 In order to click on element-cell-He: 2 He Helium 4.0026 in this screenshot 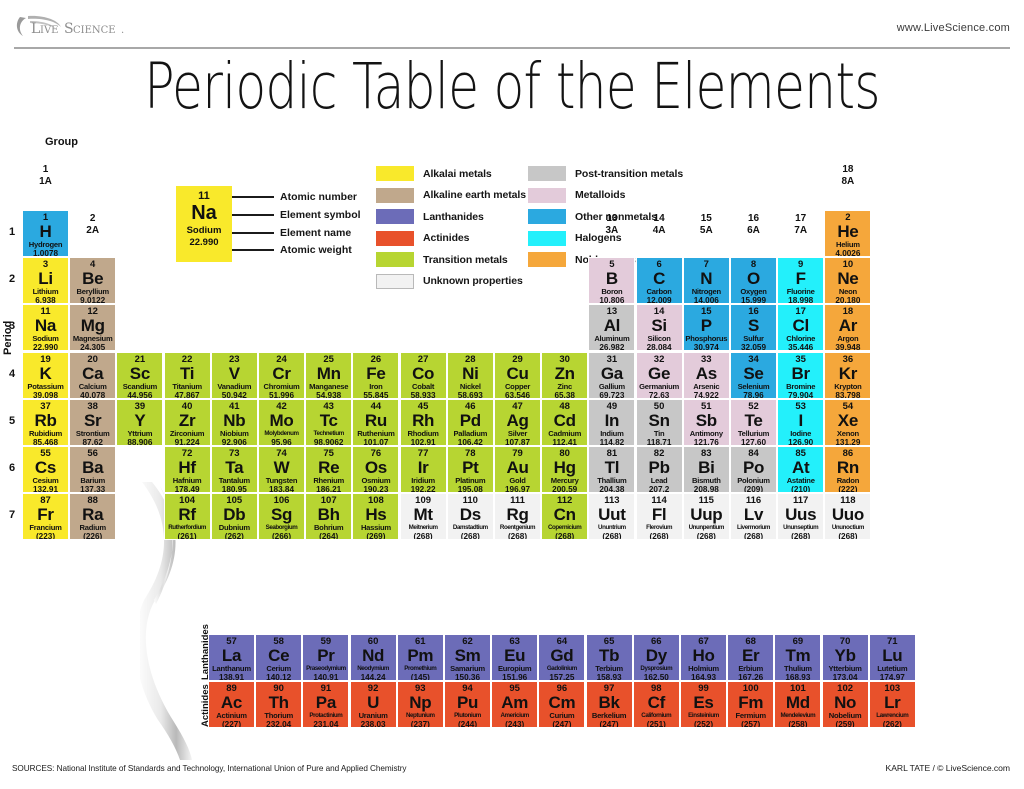, I will do `click(848, 233)`.